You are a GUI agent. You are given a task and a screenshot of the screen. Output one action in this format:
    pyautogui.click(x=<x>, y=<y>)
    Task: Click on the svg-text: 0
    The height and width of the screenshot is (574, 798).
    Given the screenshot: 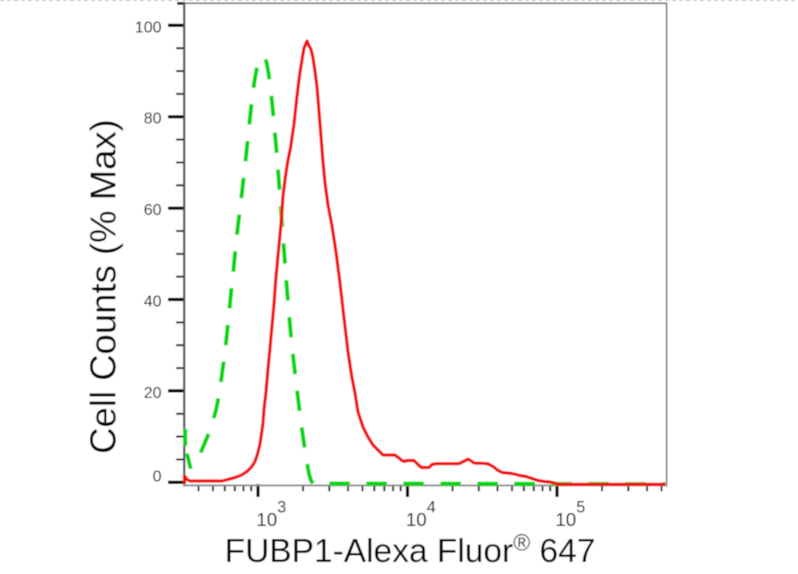 What is the action you would take?
    pyautogui.click(x=157, y=477)
    